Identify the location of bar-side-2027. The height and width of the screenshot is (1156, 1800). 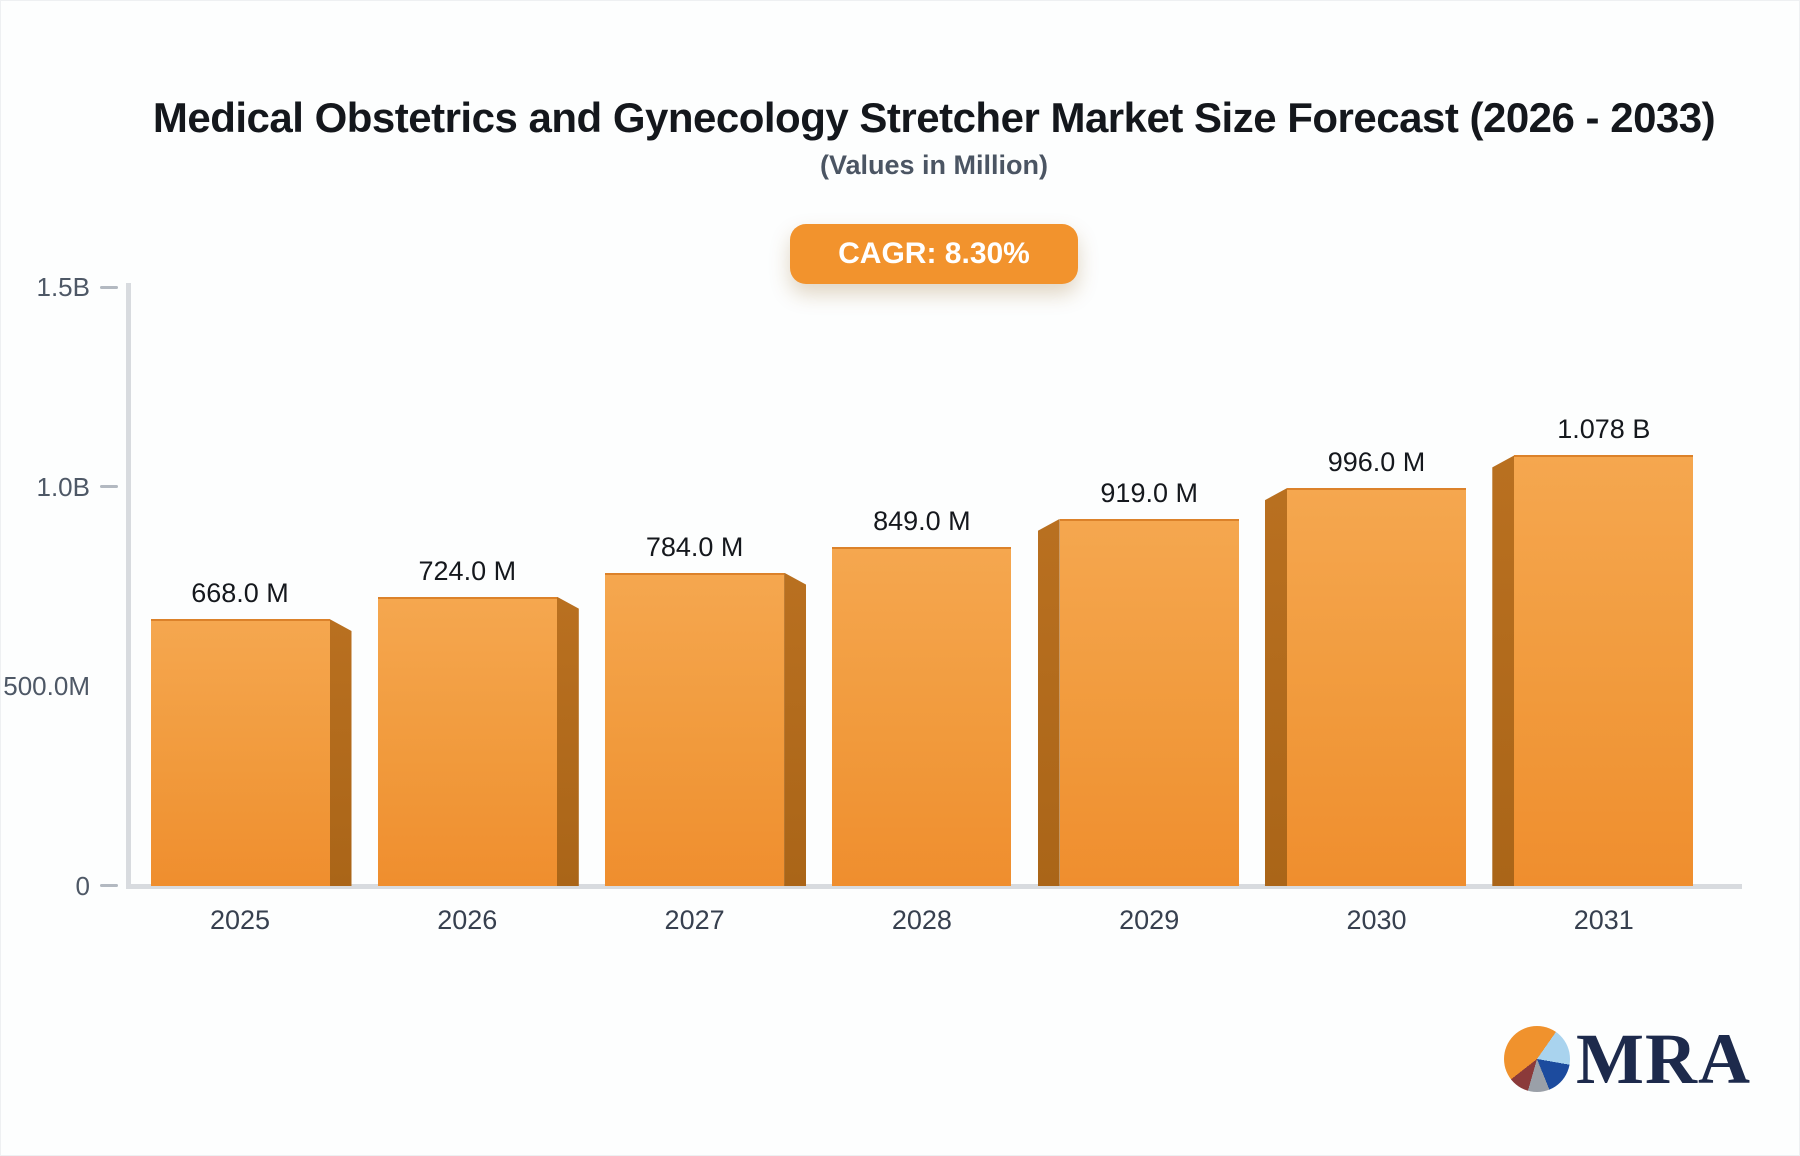
(795, 729).